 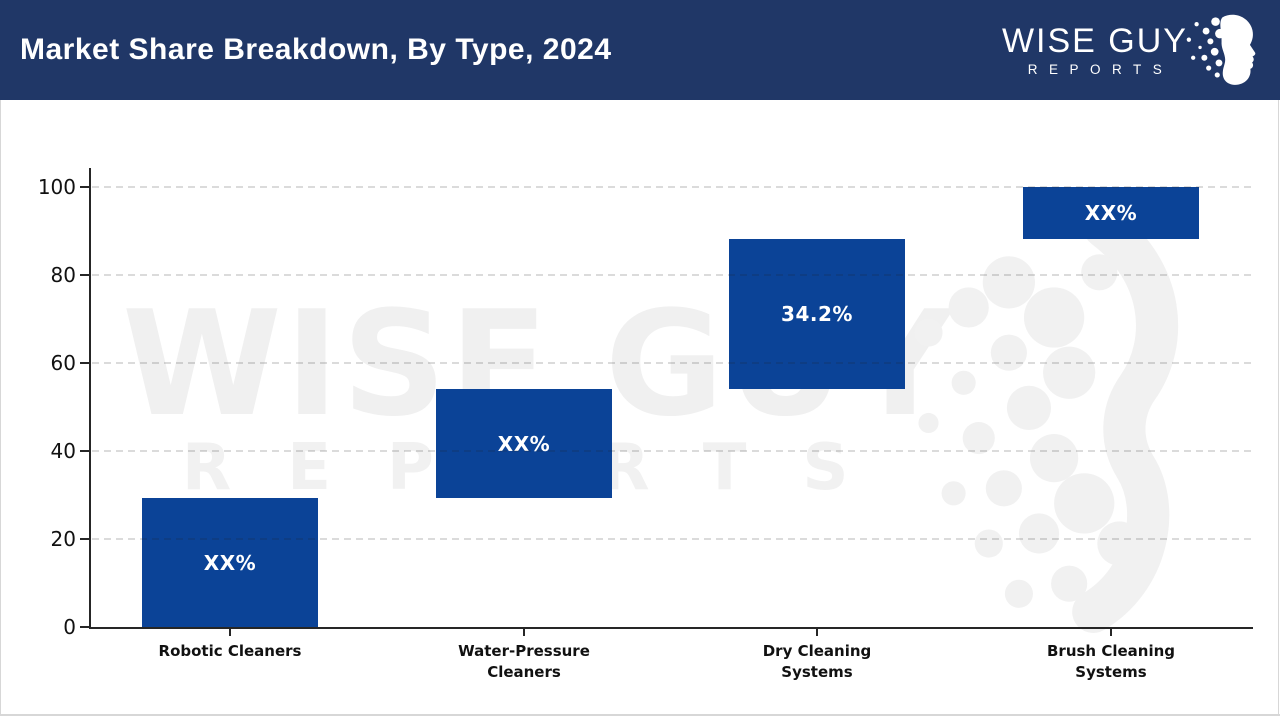 I want to click on x-axis-line, so click(x=671, y=628).